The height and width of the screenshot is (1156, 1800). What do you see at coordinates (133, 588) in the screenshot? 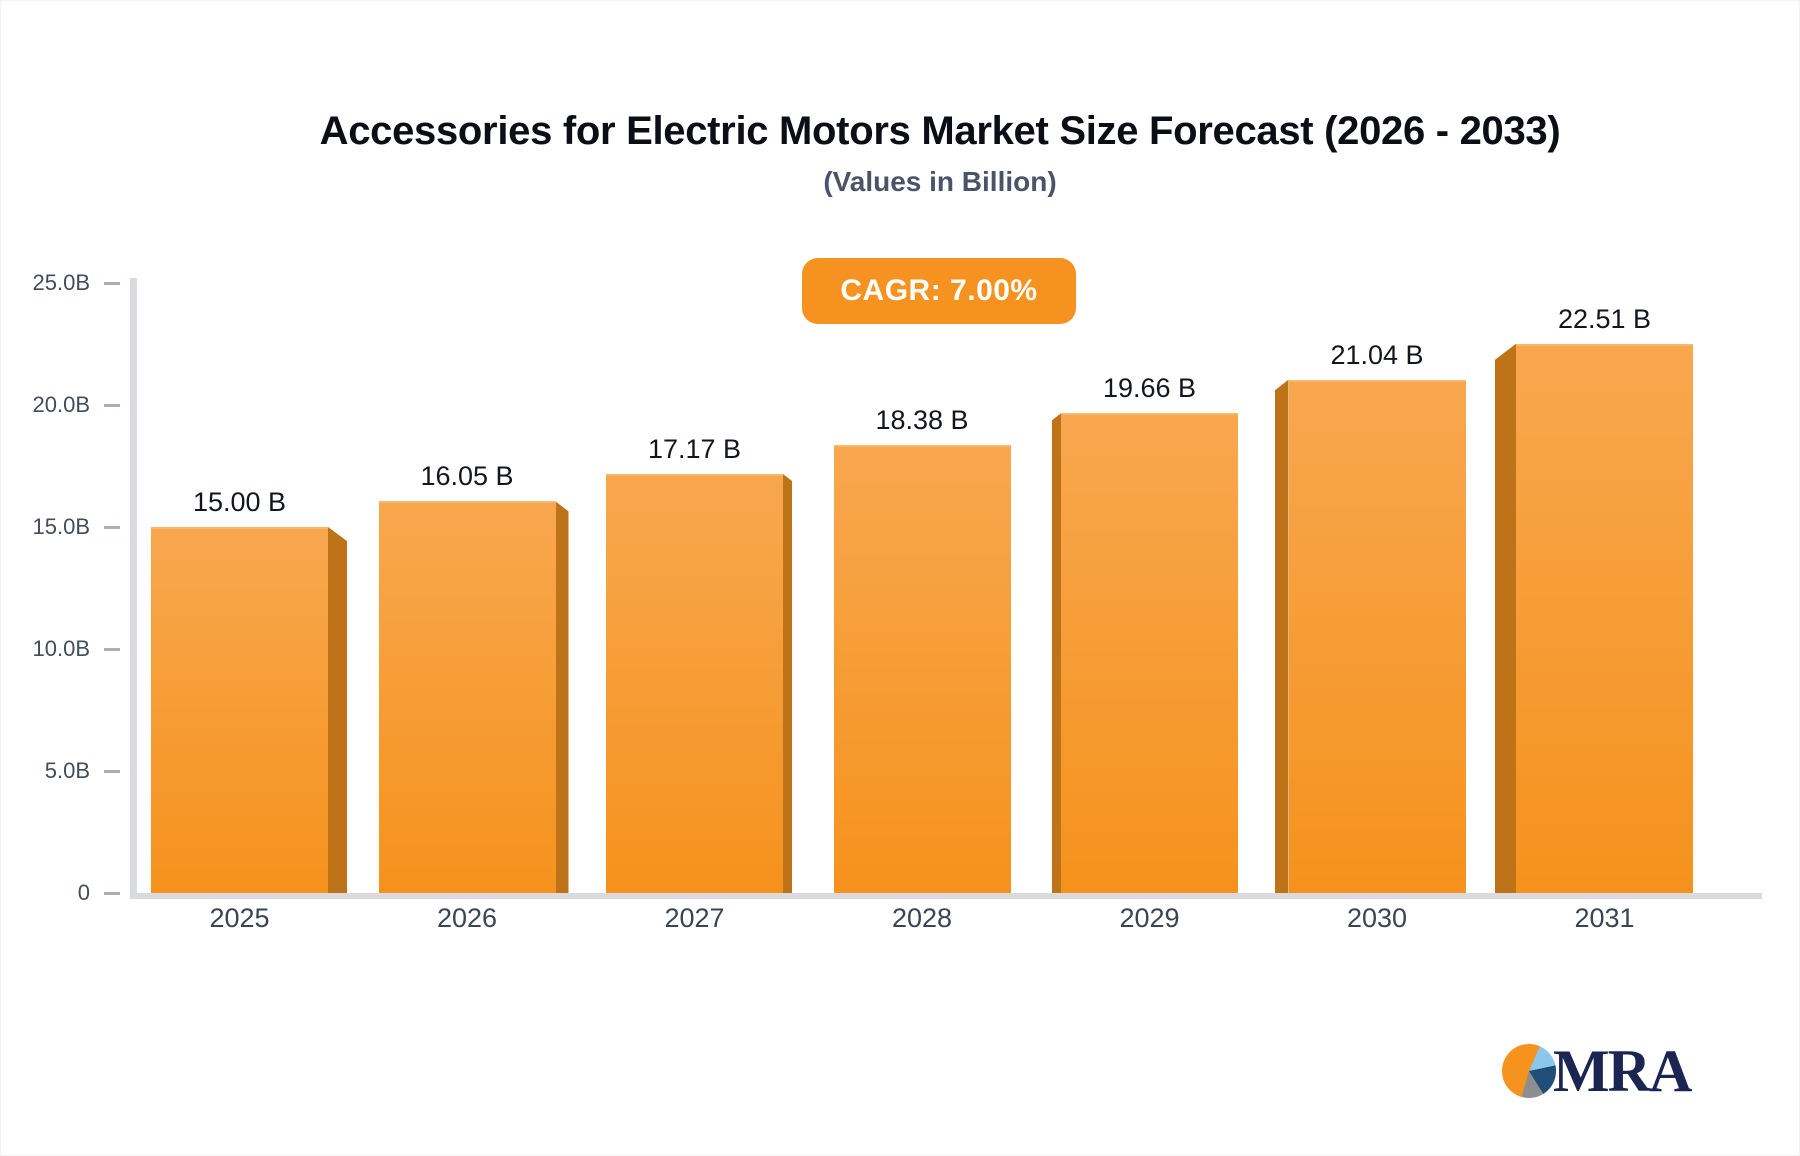
I see `y-axis-line` at bounding box center [133, 588].